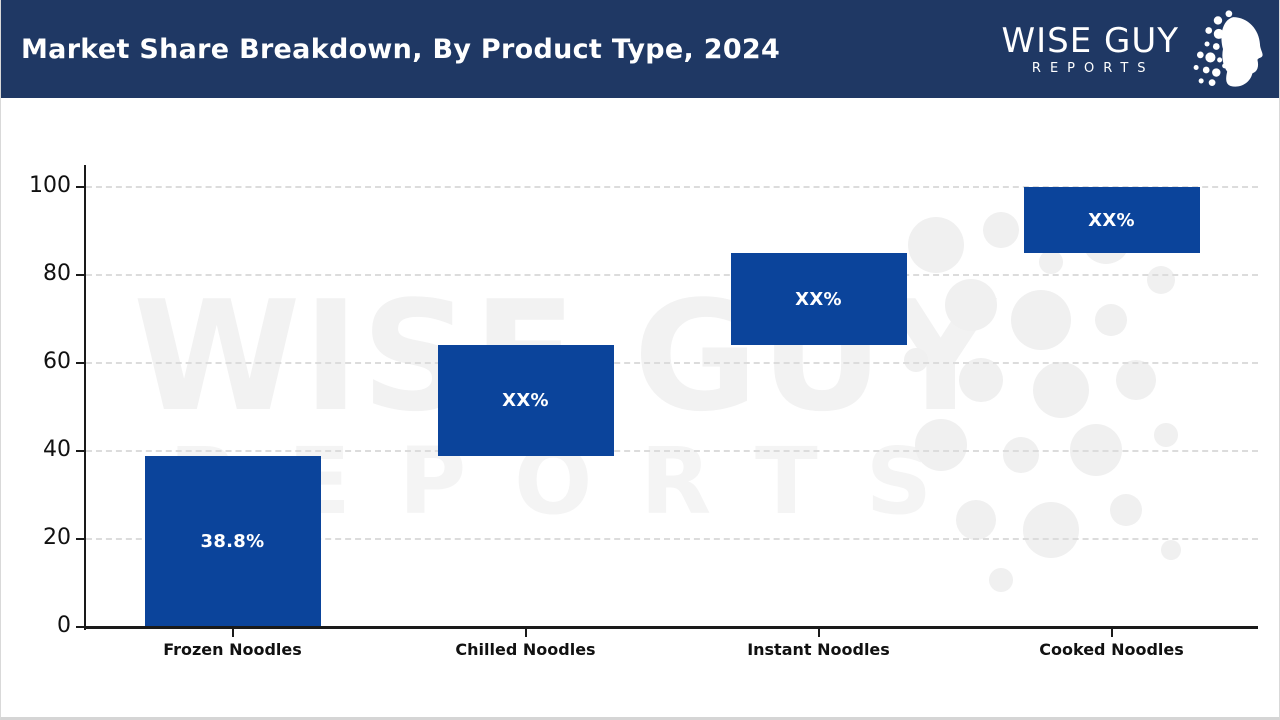  What do you see at coordinates (671, 627) in the screenshot?
I see `x-axis-spine` at bounding box center [671, 627].